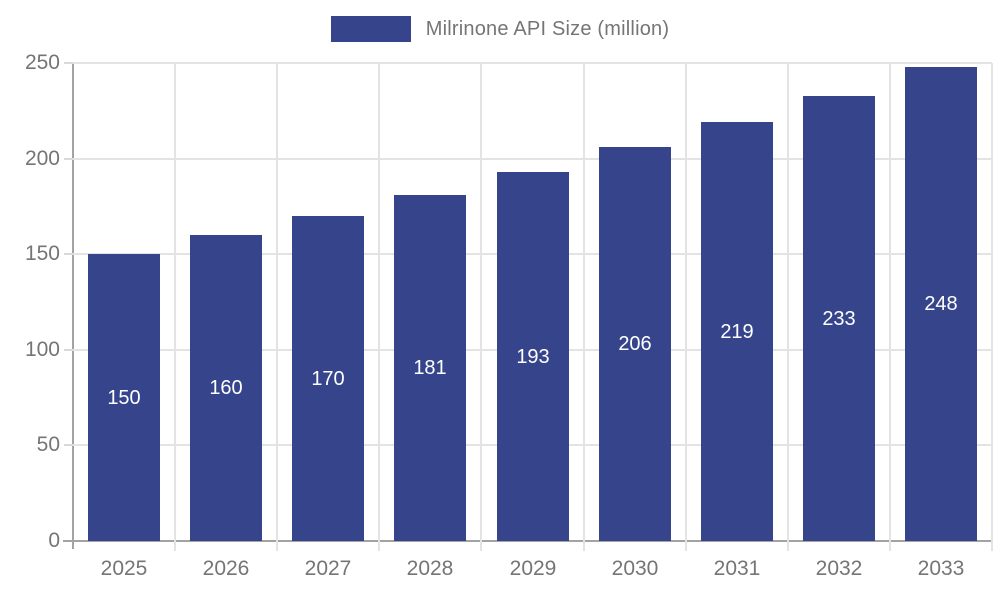 This screenshot has width=1000, height=600. Describe the element at coordinates (226, 568) in the screenshot. I see `x-tick-label: 2026` at that location.